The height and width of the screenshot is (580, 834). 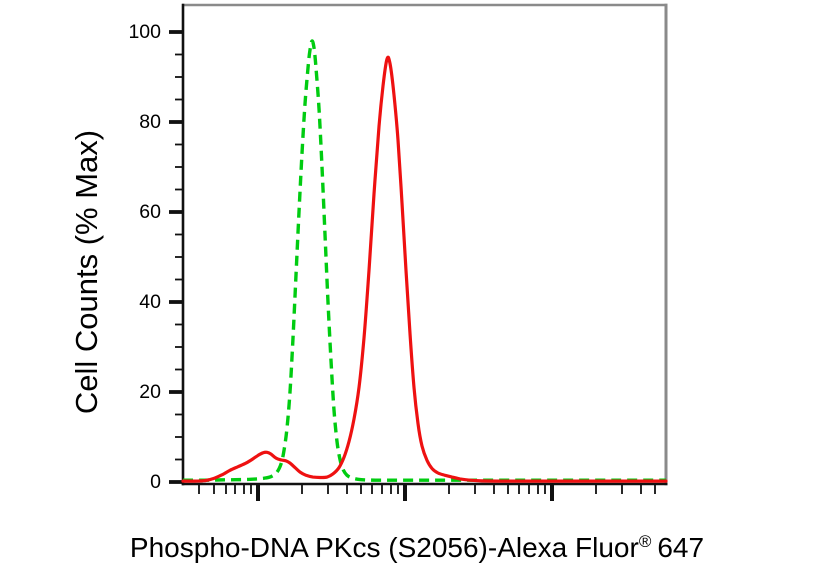 I want to click on x-axis-title-suffix: 647, so click(x=680, y=547).